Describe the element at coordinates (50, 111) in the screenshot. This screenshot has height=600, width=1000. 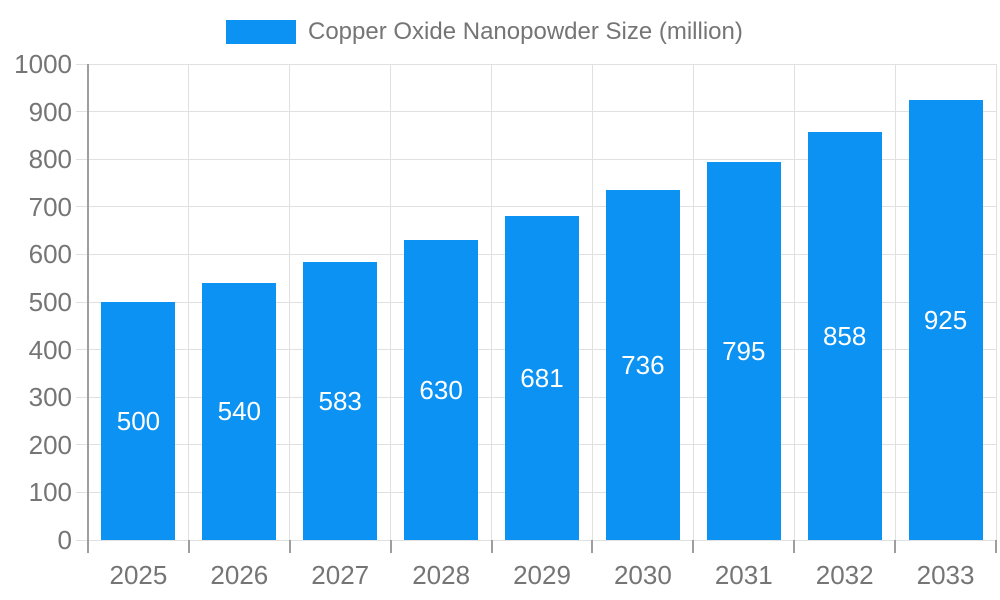
I see `y-axis-tick-label: 900` at that location.